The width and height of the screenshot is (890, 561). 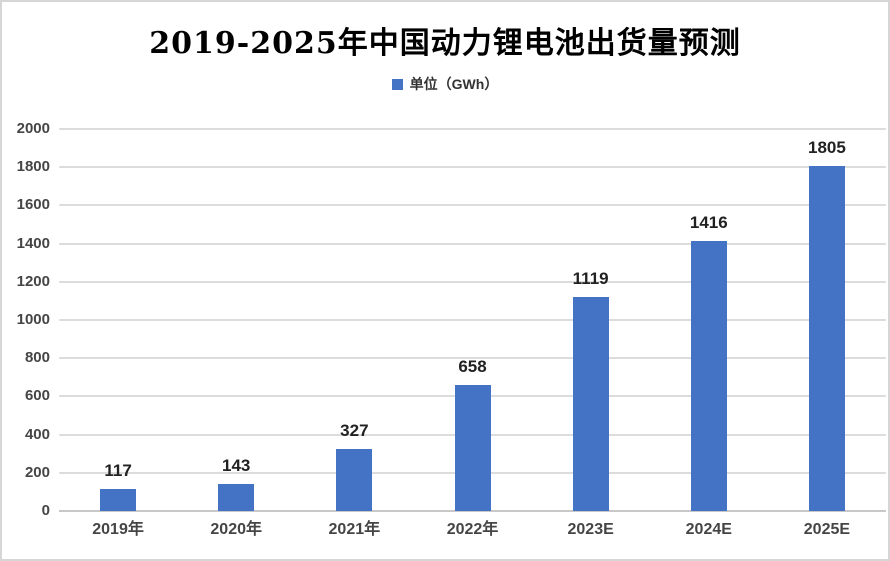 I want to click on x-axis-category-label: 2025E, so click(x=827, y=529).